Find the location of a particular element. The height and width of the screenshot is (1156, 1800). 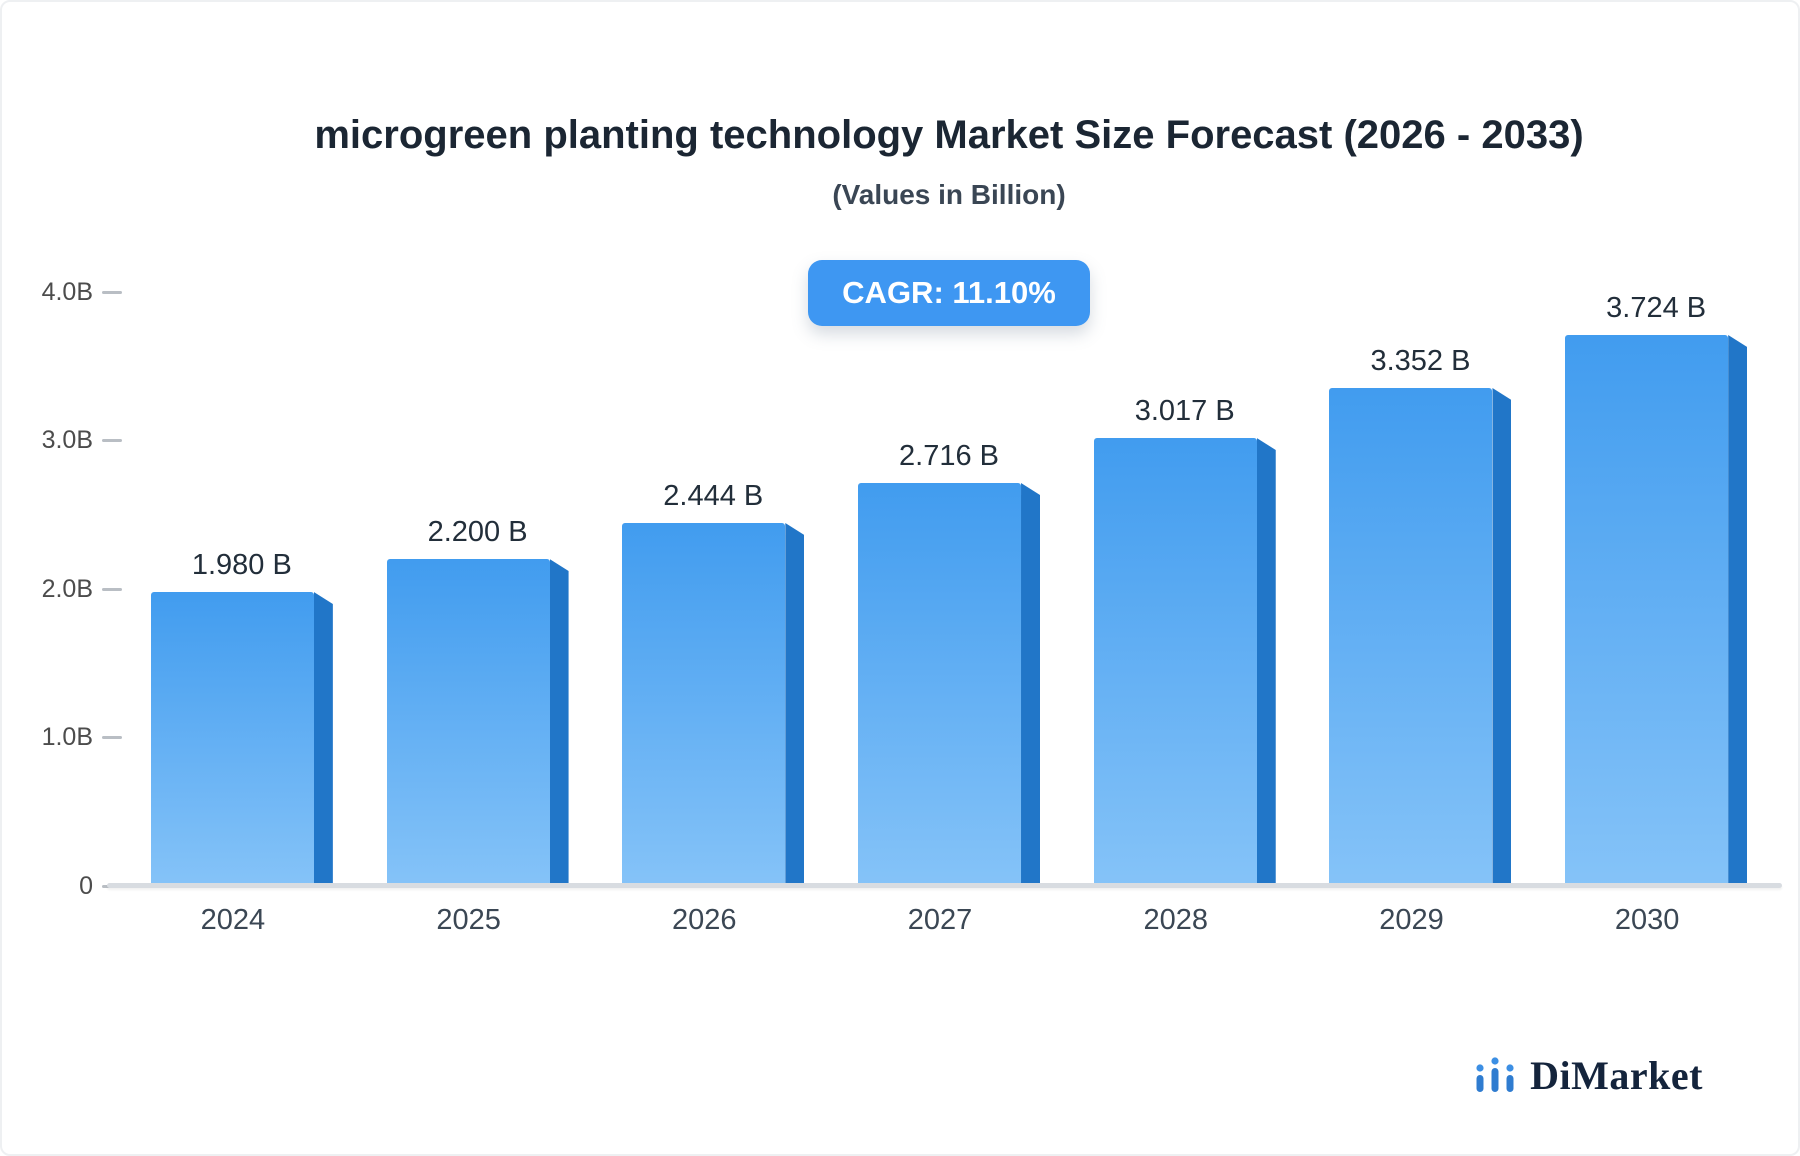

y-axis: 4.0B 3.0B 2.0B 1.0B 0 is located at coordinates (63, 589).